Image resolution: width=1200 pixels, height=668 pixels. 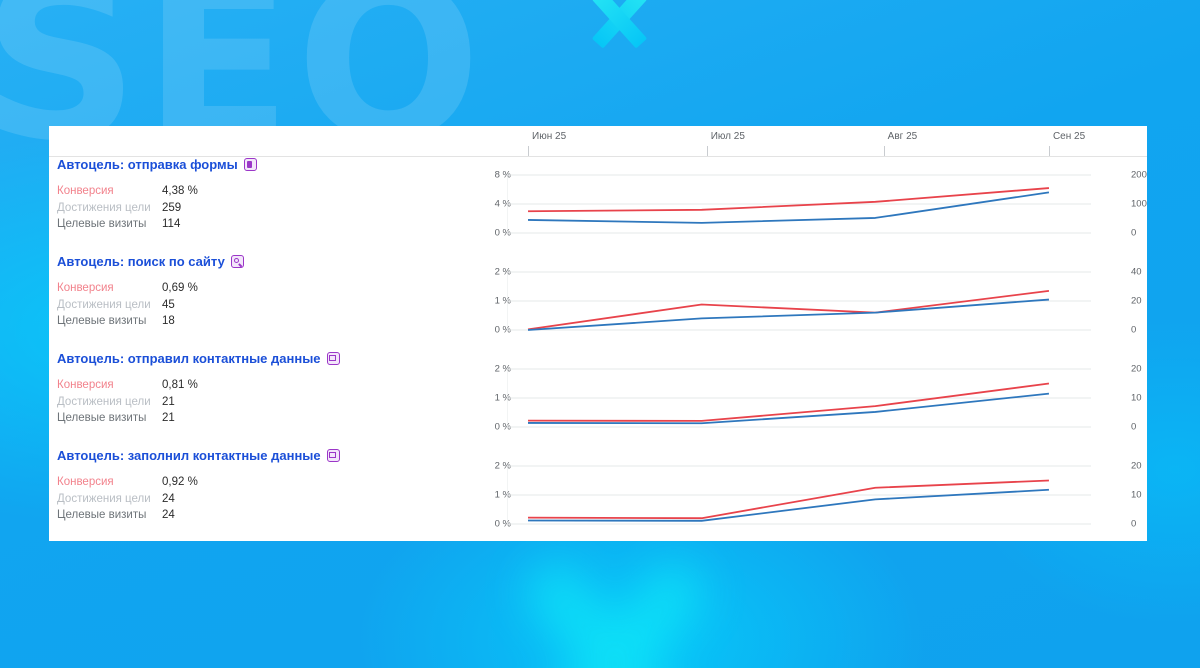 What do you see at coordinates (1136, 272) in the screenshot?
I see `right-axis-tick: 40` at bounding box center [1136, 272].